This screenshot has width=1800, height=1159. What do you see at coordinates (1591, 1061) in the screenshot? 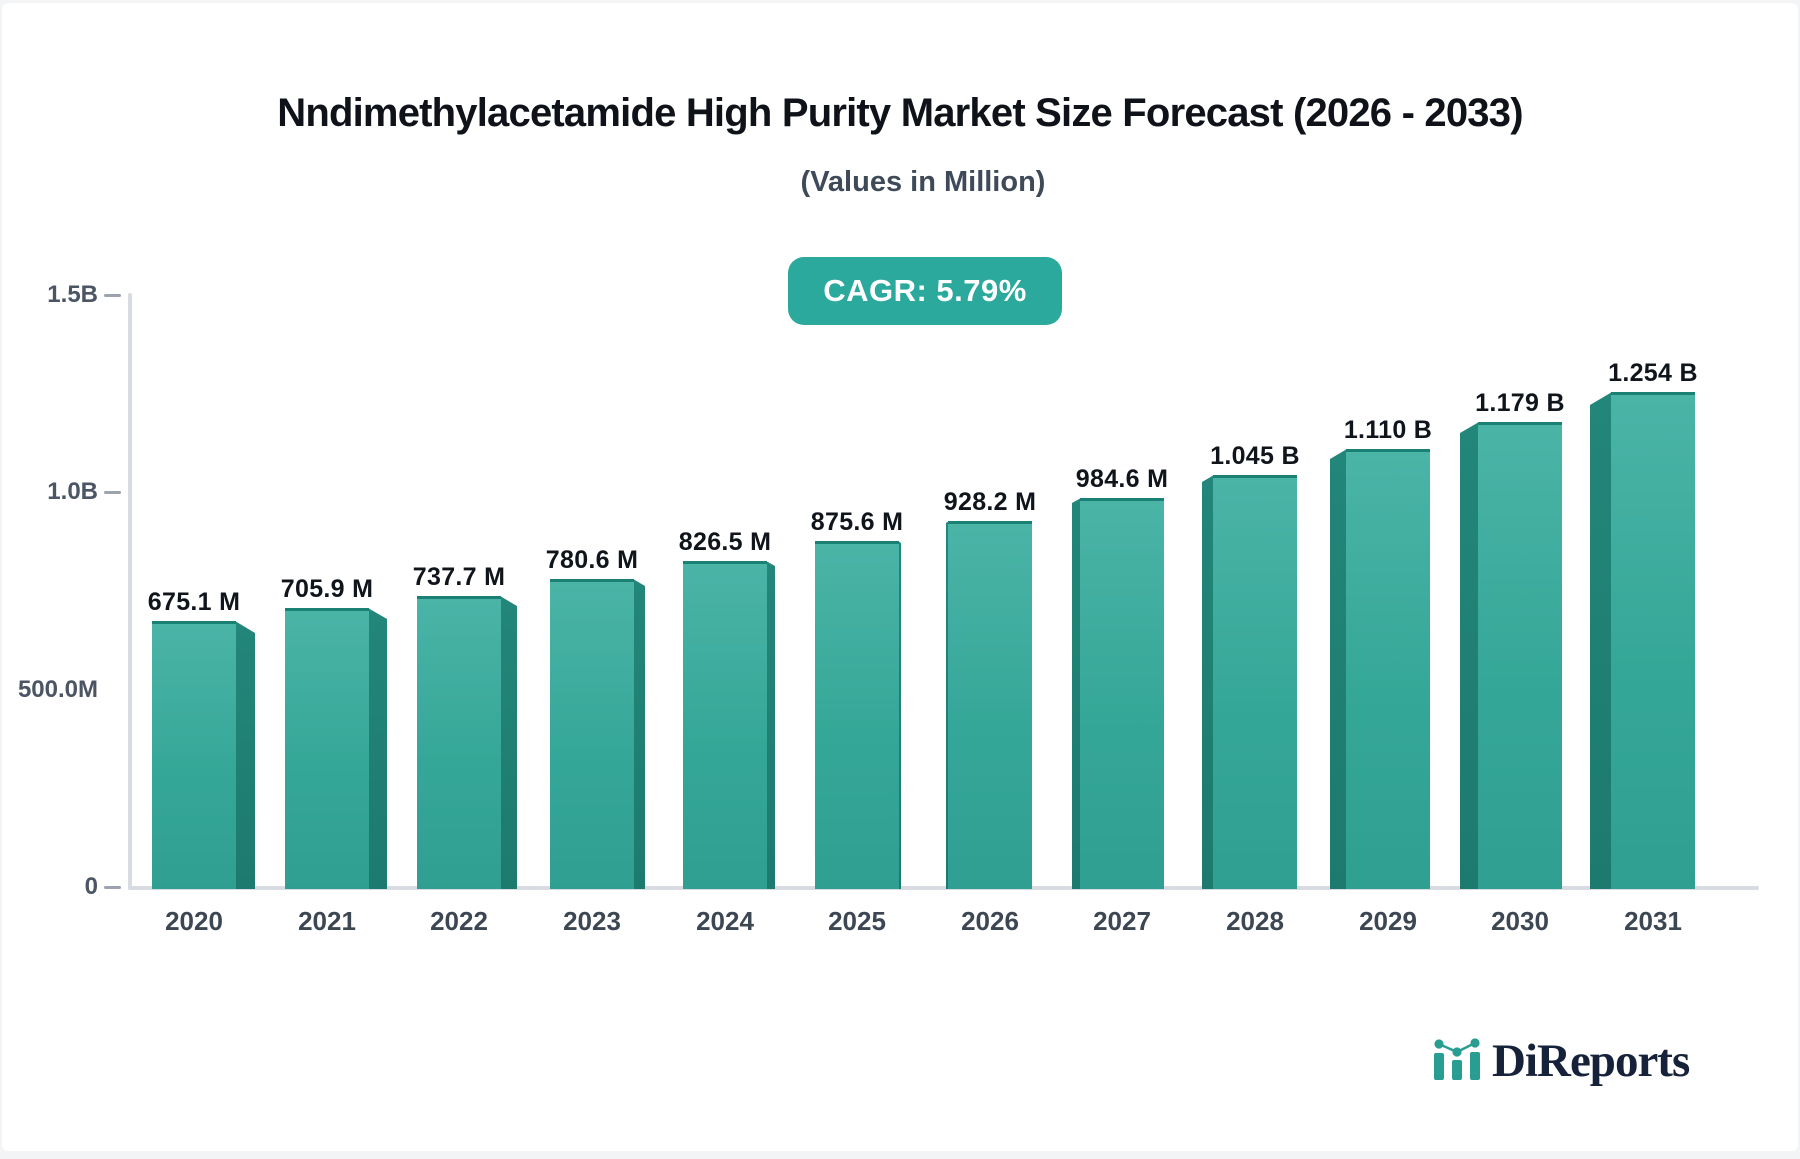
I see `direports-logo-text: DiReports` at bounding box center [1591, 1061].